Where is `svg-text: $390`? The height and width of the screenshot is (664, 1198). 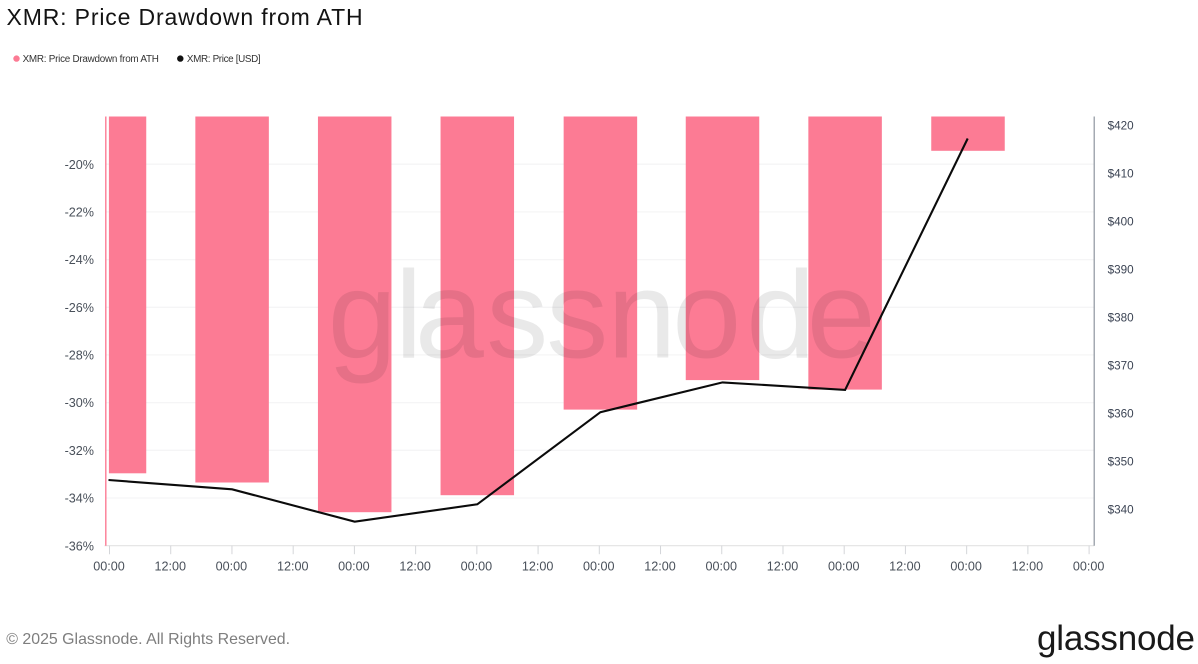
svg-text: $390 is located at coordinates (1121, 269).